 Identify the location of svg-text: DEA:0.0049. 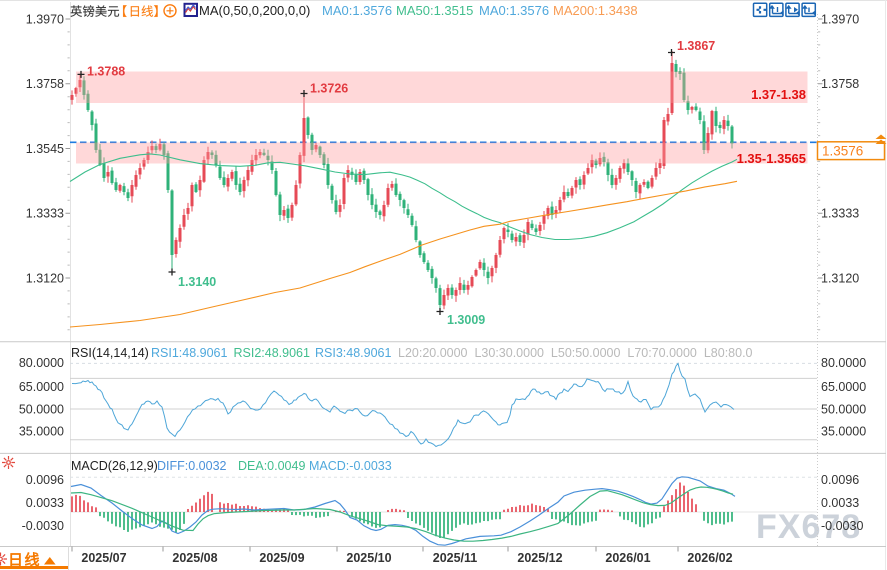
(271, 466).